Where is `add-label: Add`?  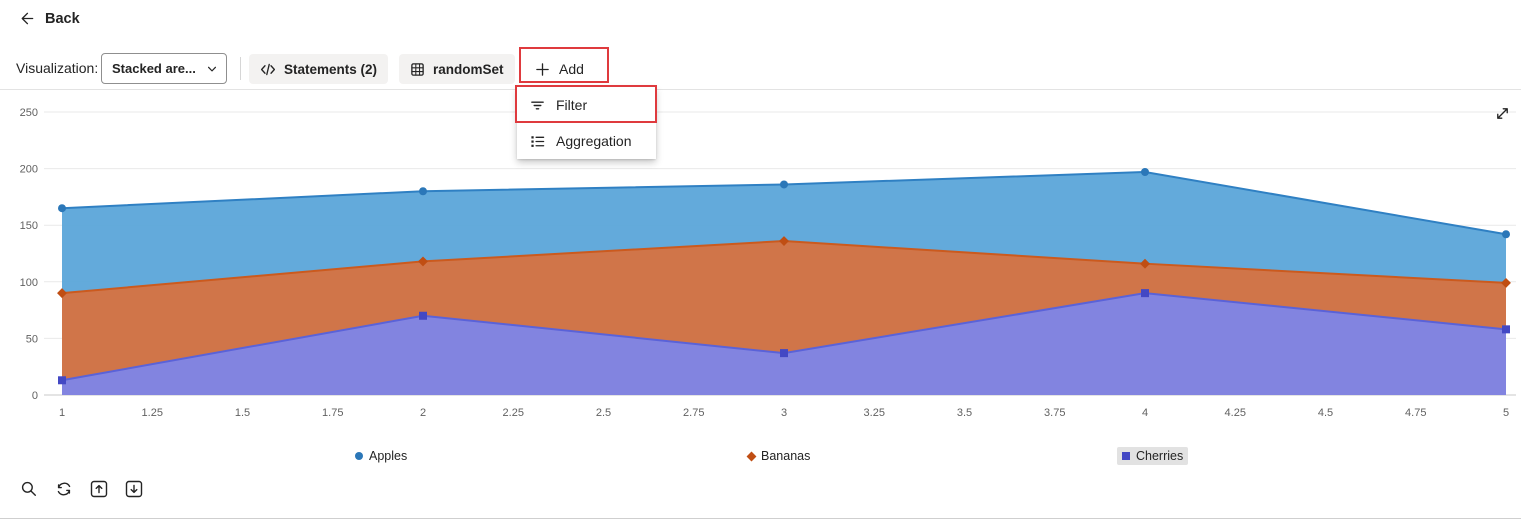 add-label: Add is located at coordinates (571, 69).